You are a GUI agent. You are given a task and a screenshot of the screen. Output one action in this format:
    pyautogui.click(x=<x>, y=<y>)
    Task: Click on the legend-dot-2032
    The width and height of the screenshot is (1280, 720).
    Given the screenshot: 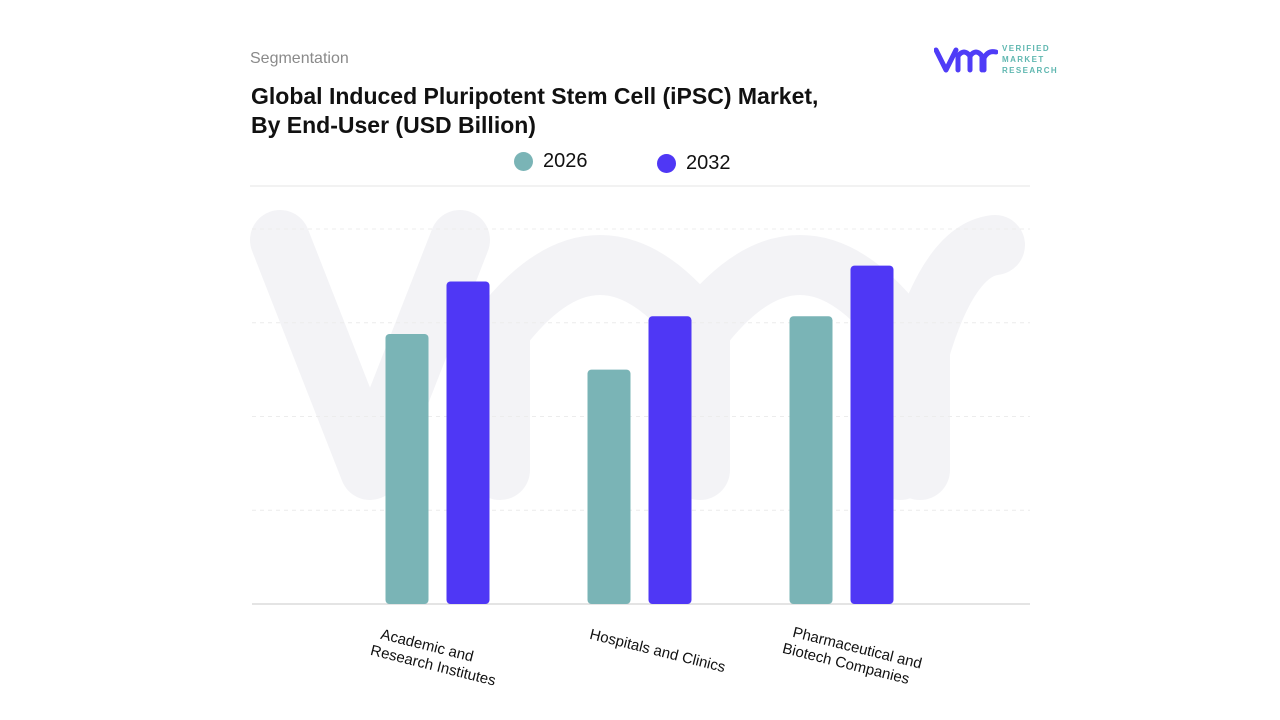 What is the action you would take?
    pyautogui.click(x=666, y=163)
    